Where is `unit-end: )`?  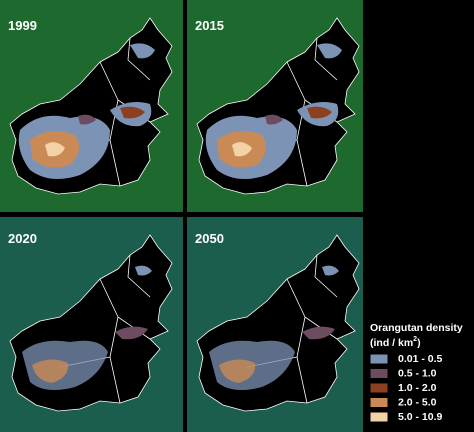
unit-end: ) is located at coordinates (419, 343).